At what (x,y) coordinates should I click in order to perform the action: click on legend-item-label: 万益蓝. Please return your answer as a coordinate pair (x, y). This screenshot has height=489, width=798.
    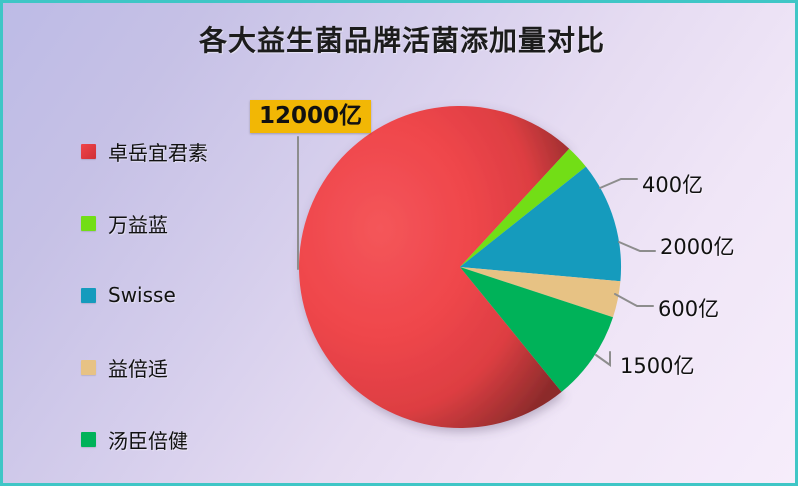
    Looking at the image, I should click on (138, 224).